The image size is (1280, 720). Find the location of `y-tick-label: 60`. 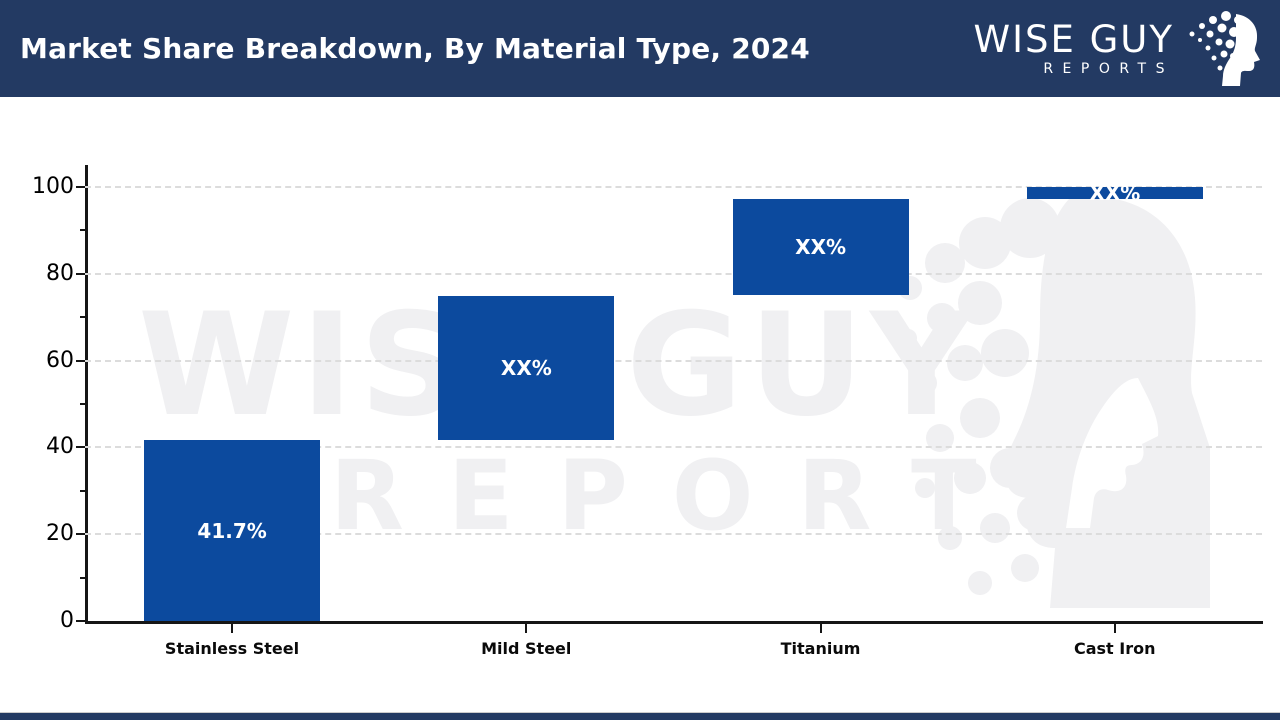

y-tick-label: 60 is located at coordinates (60, 360).